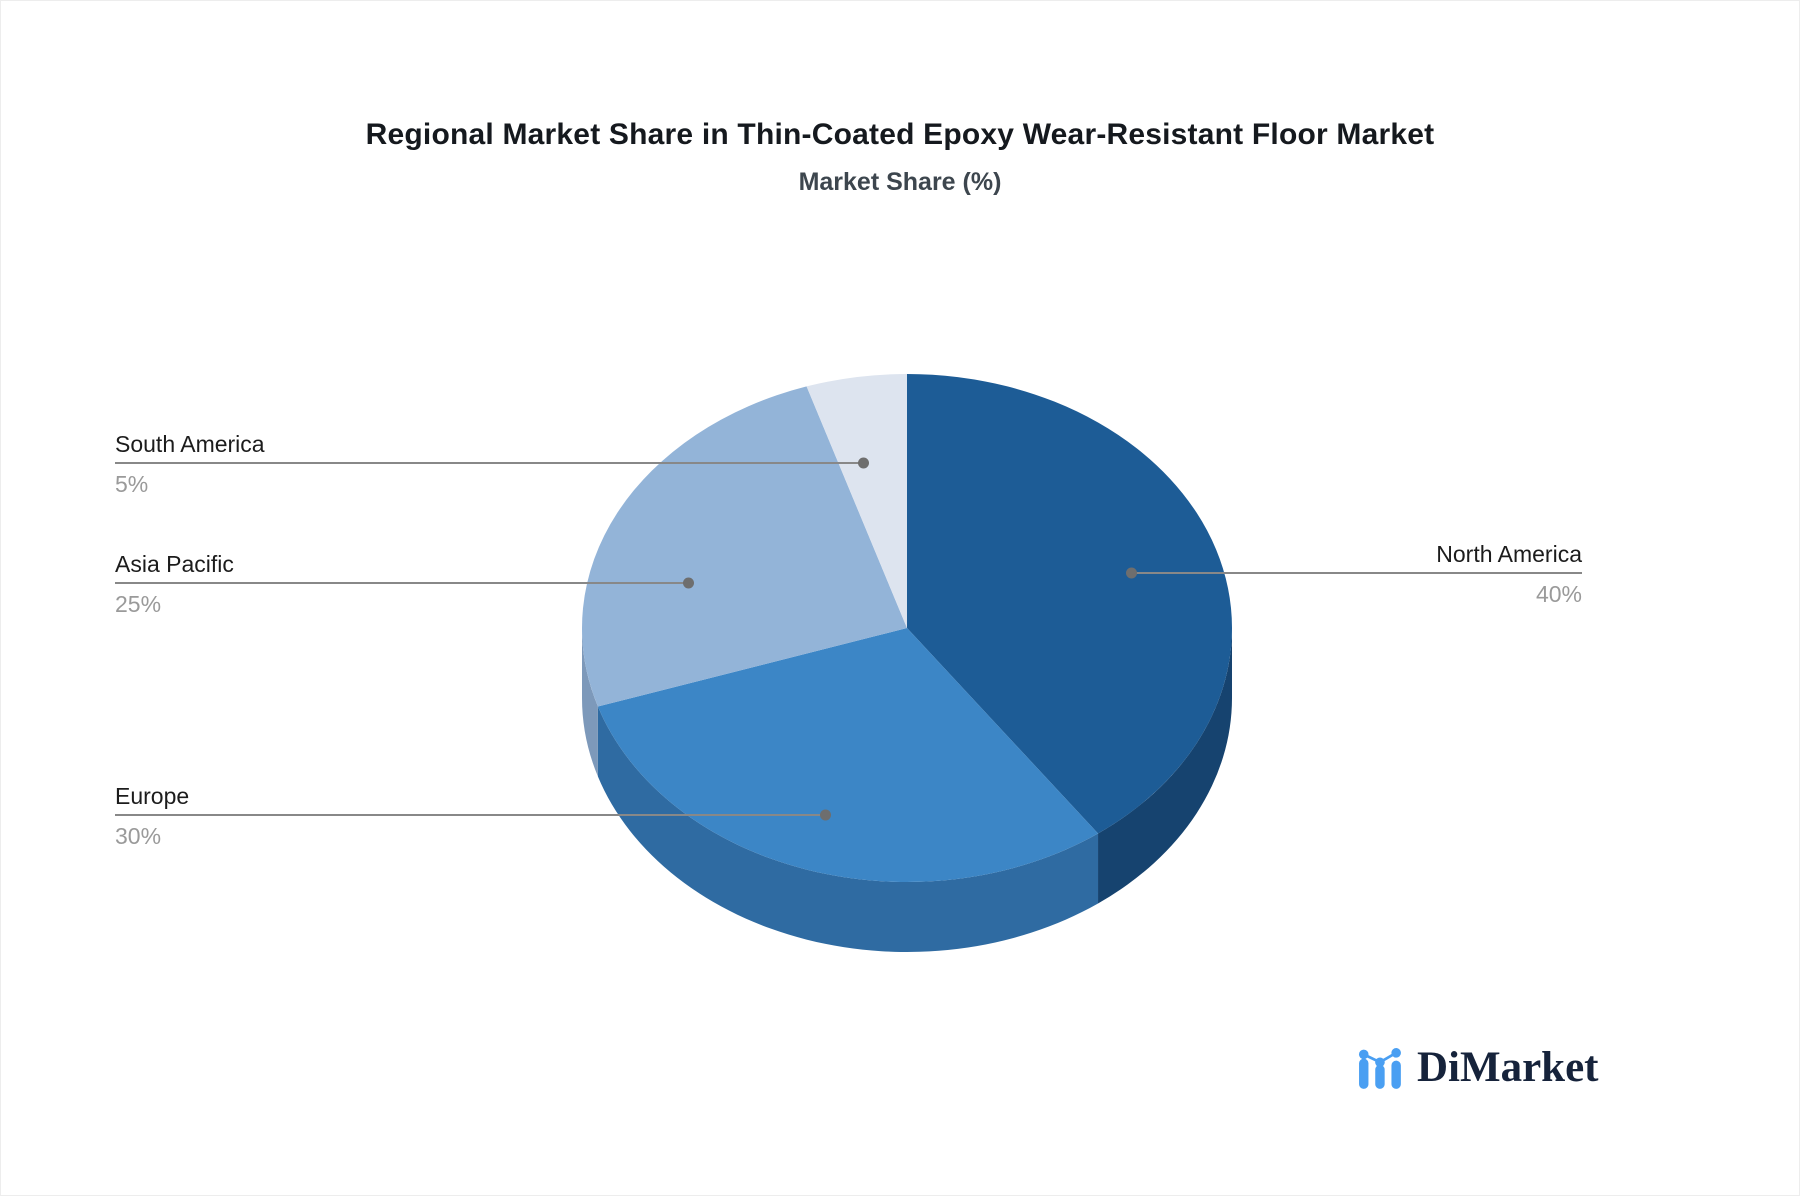 The height and width of the screenshot is (1196, 1800). What do you see at coordinates (1165, 766) in the screenshot?
I see `pie-slice-side-north-america` at bounding box center [1165, 766].